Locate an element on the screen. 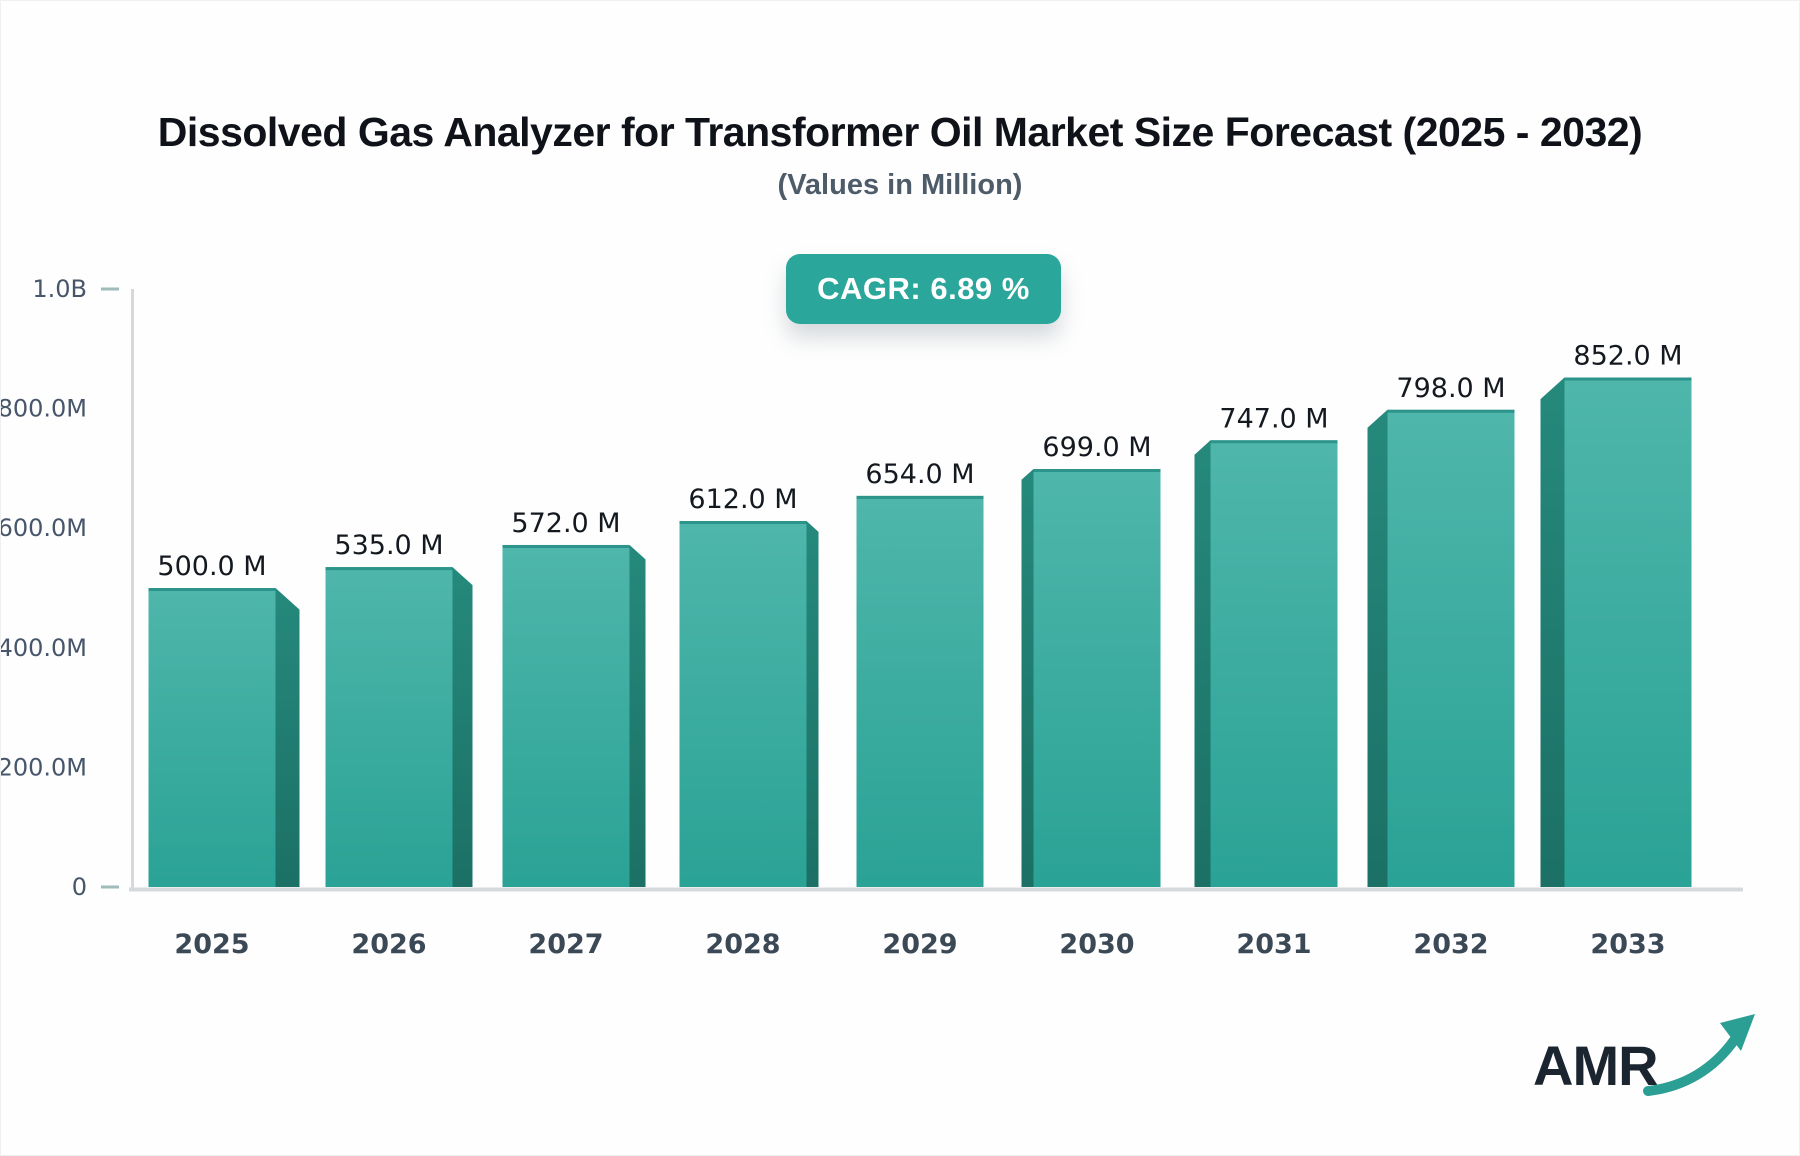  bar-2033: 852.0 M is located at coordinates (1616, 614).